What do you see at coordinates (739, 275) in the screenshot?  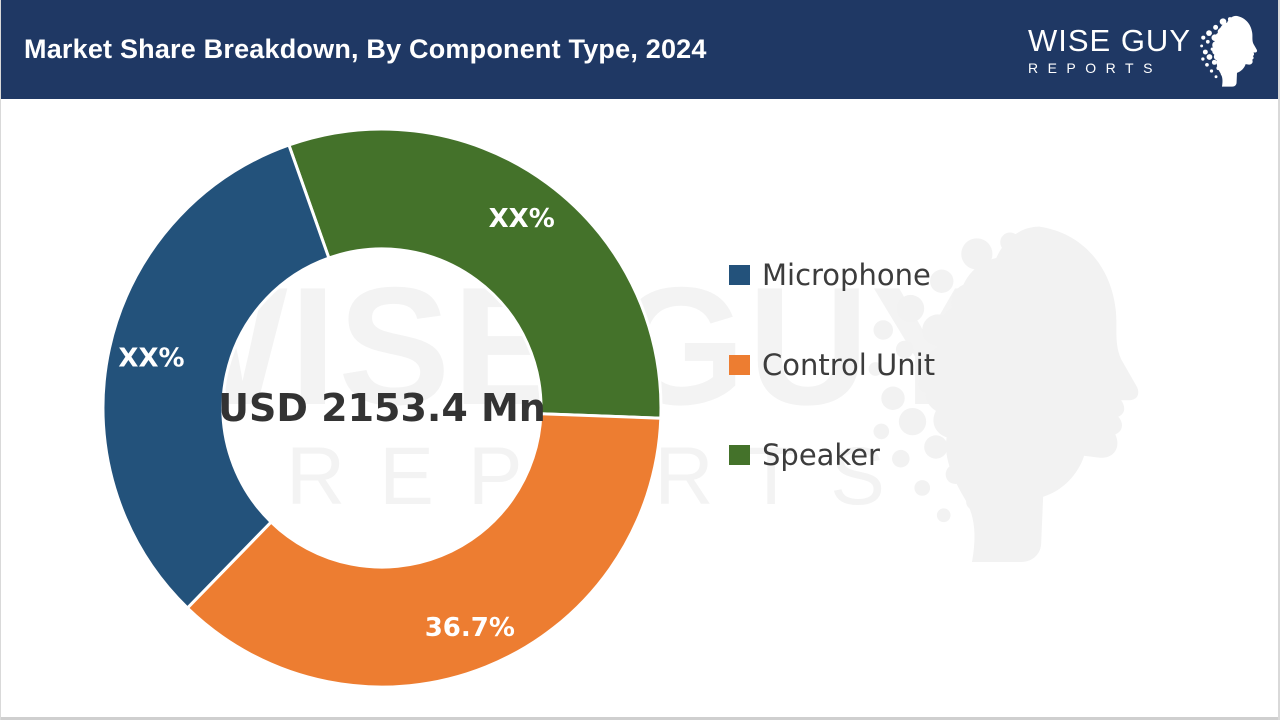 I see `legend-swatch-microphone` at bounding box center [739, 275].